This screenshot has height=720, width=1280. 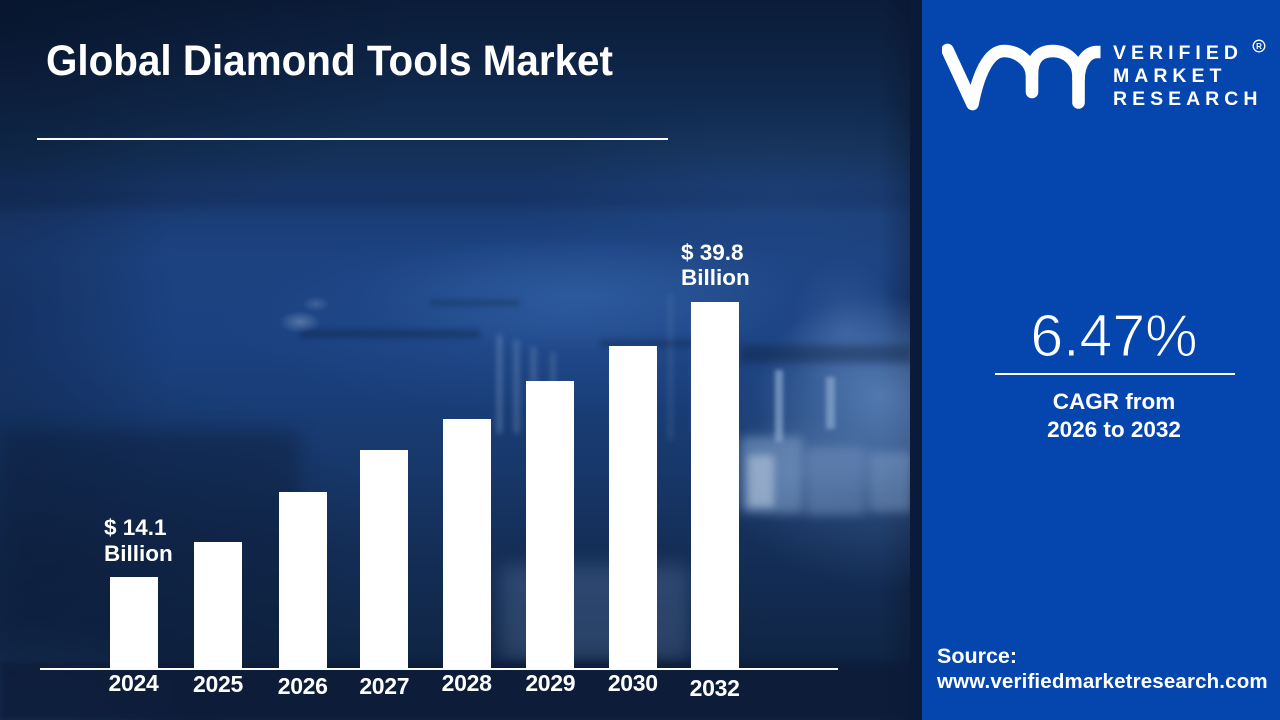 I want to click on svg-text: R, so click(x=1259, y=46).